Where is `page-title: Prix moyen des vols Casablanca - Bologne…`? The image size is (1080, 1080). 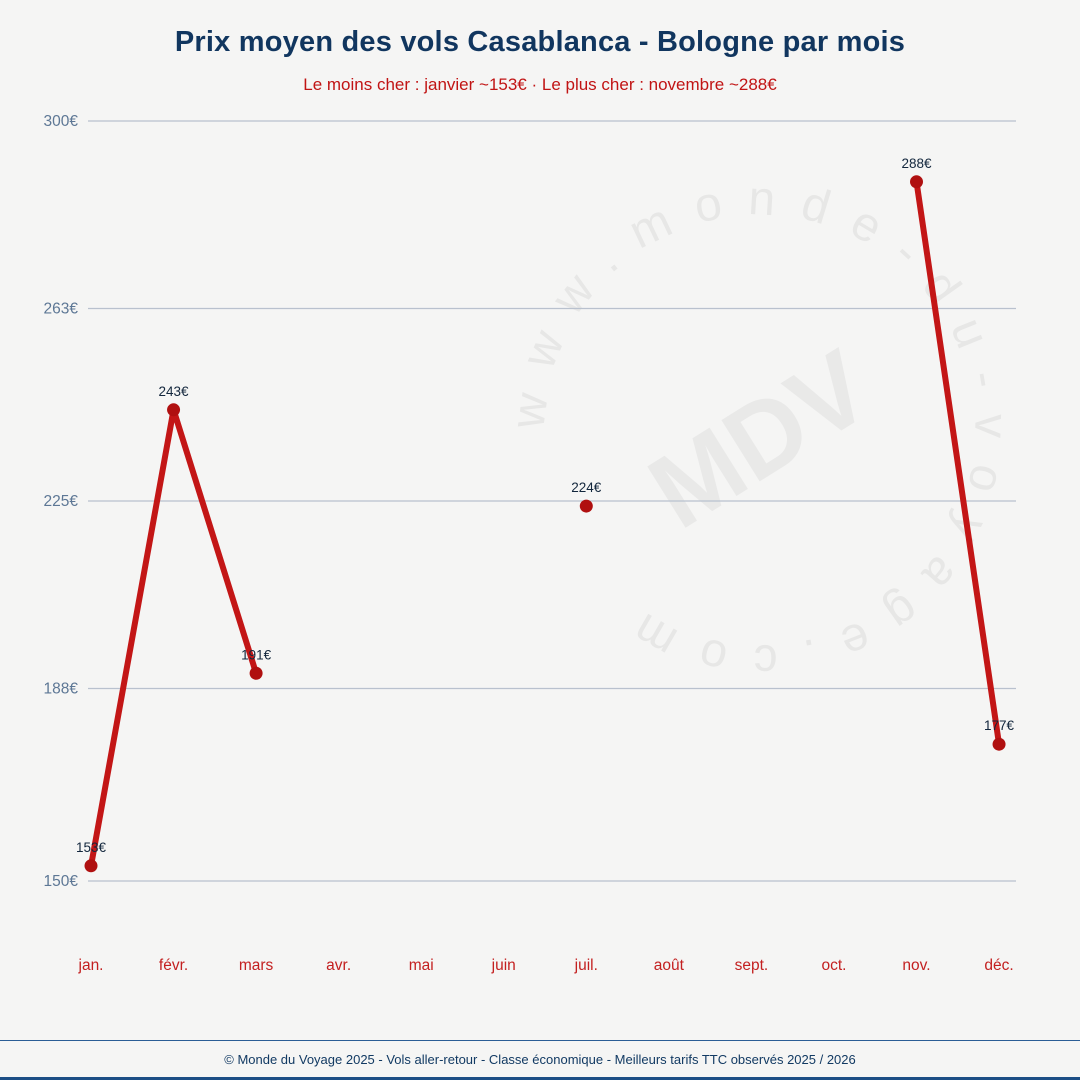 page-title: Prix moyen des vols Casablanca - Bologne… is located at coordinates (540, 42).